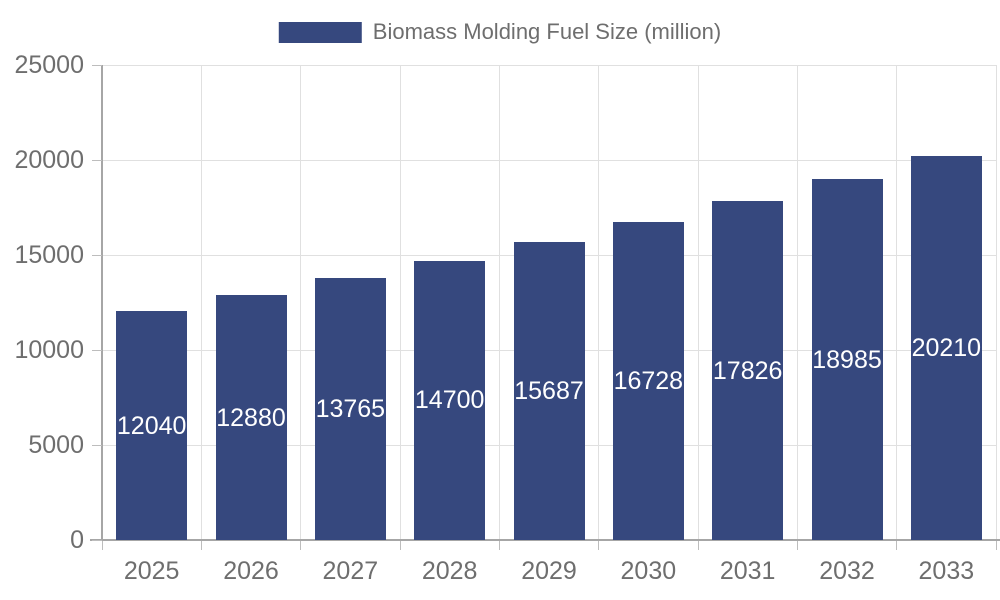 This screenshot has width=1000, height=600. I want to click on x-axis-tick-label: 2033, so click(946, 571).